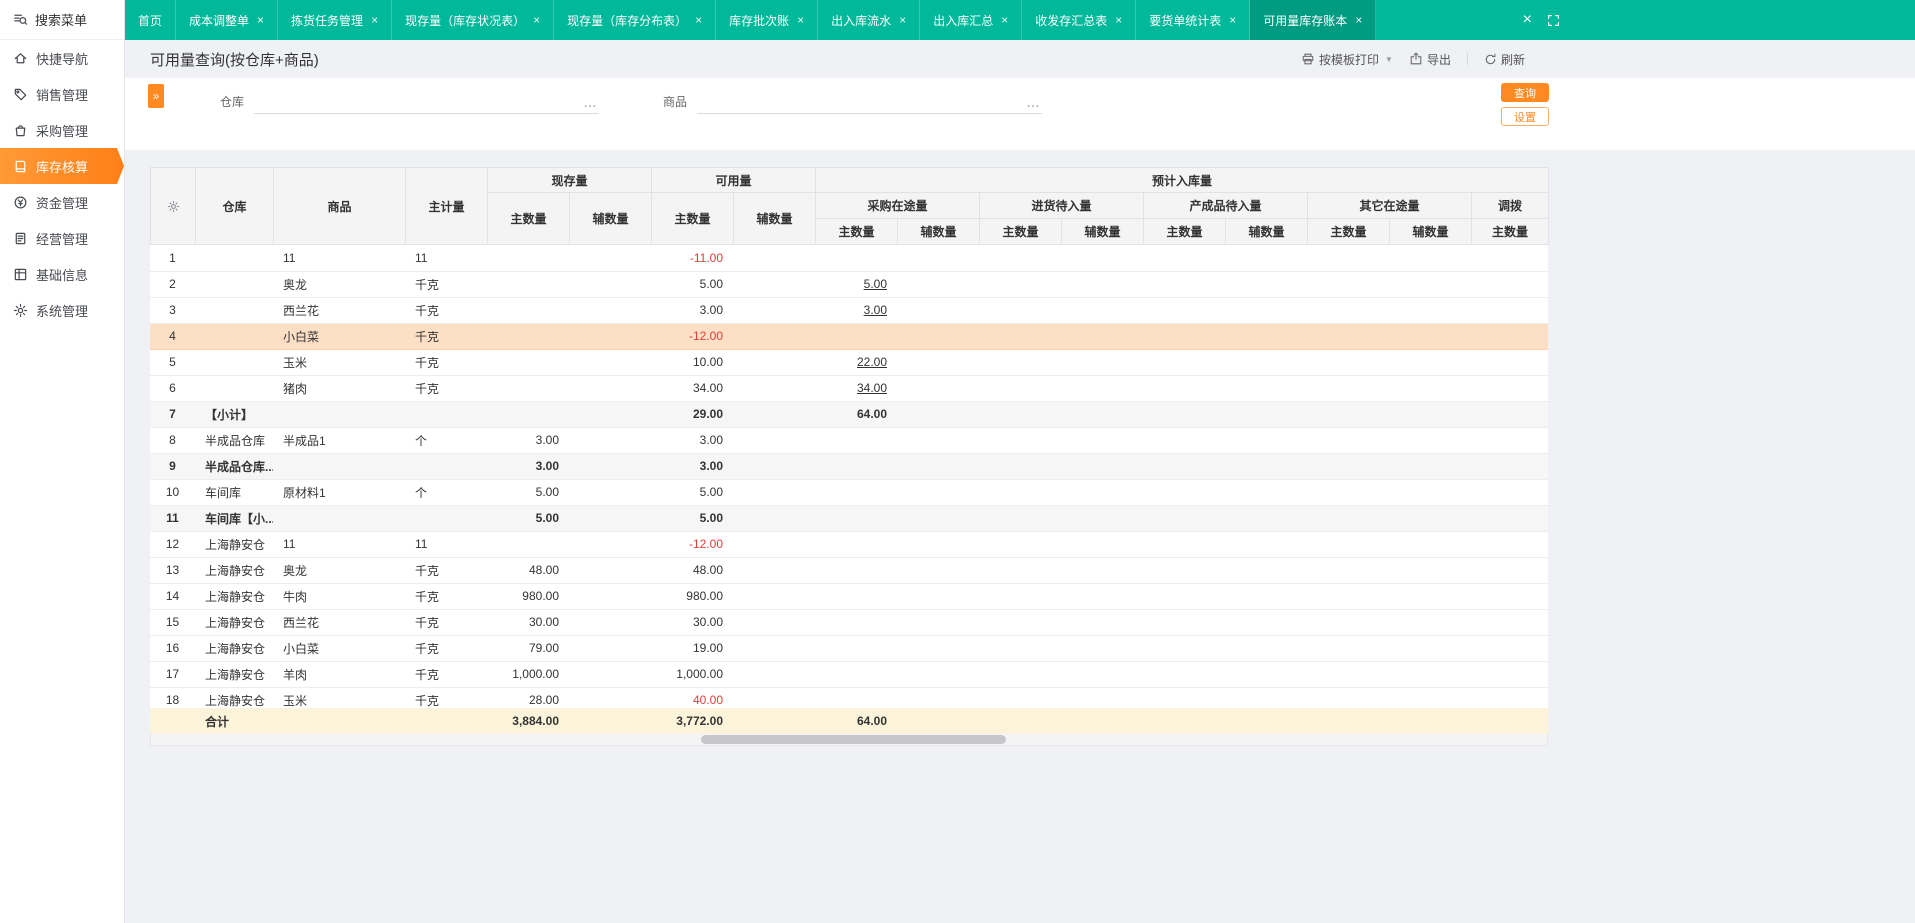 The width and height of the screenshot is (1915, 923). I want to click on expand-filters-button: », so click(156, 96).